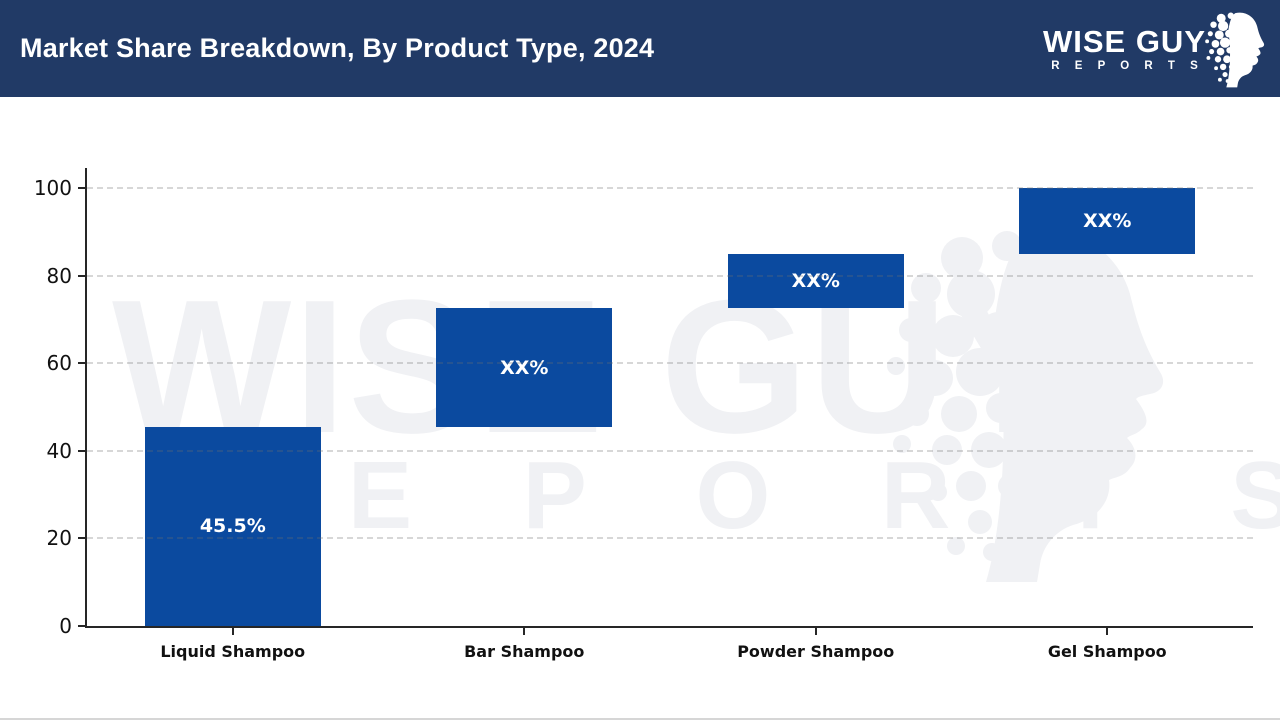  Describe the element at coordinates (59, 363) in the screenshot. I see `y-tick-label-60: 60` at that location.